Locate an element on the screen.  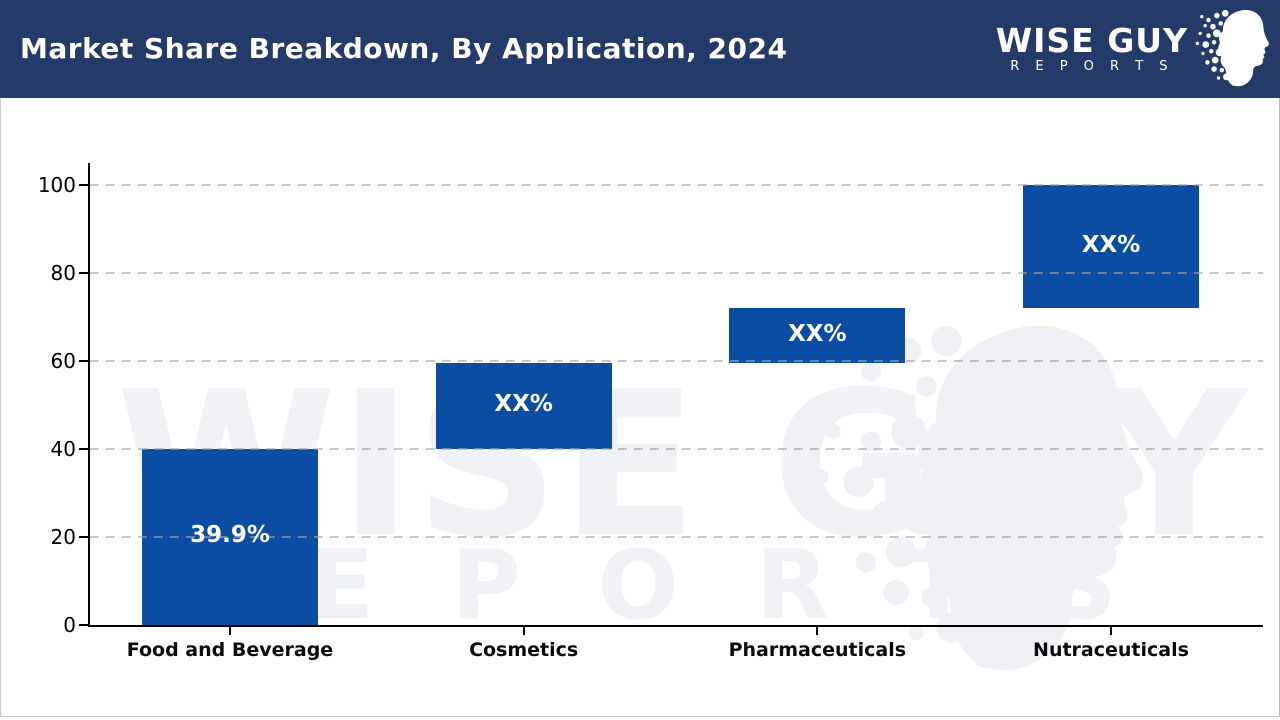
watermark-face-icon is located at coordinates (978, 498).